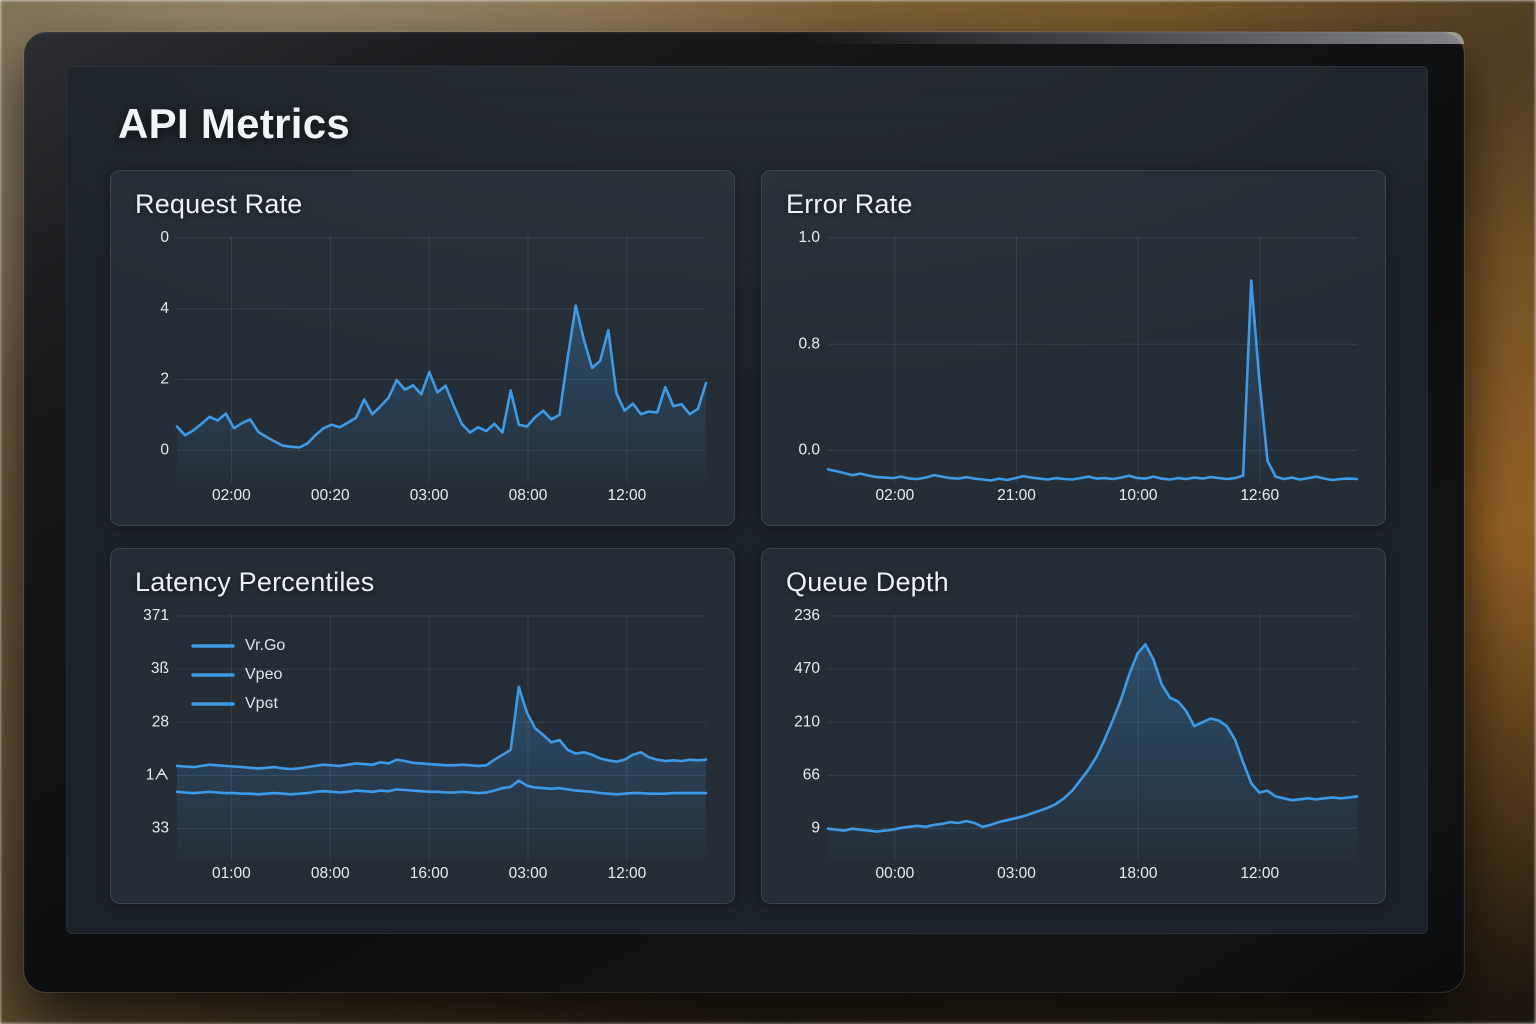 Image resolution: width=1536 pixels, height=1024 pixels. What do you see at coordinates (262, 703) in the screenshot?
I see `legend-label: Vpɢt` at bounding box center [262, 703].